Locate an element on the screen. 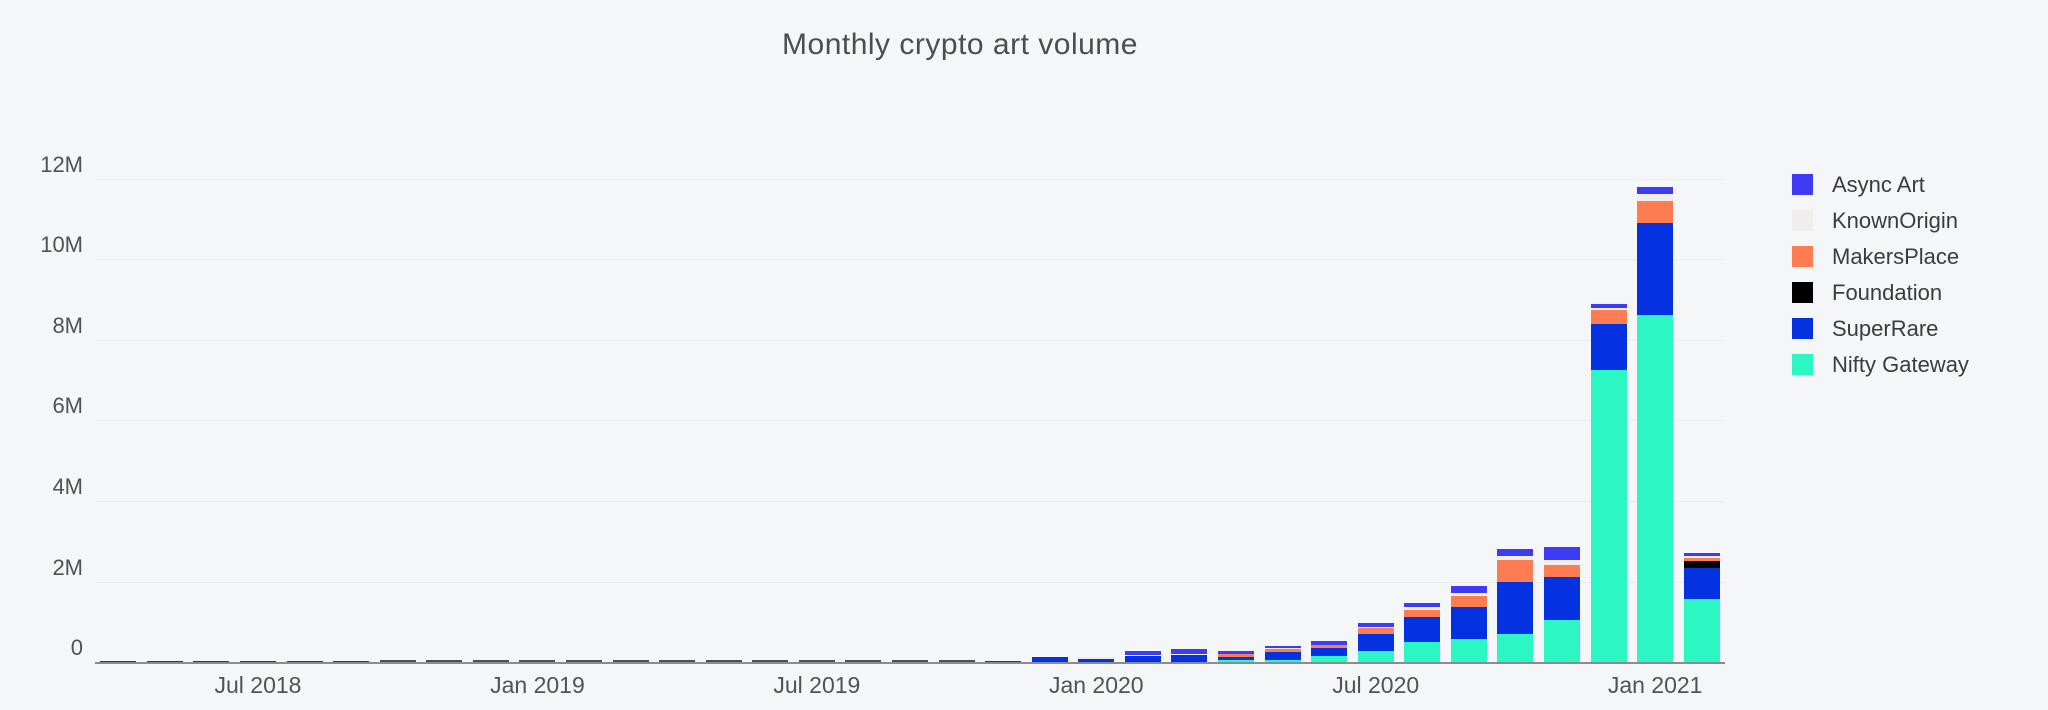  bar-segment-foundation is located at coordinates (1701, 564).